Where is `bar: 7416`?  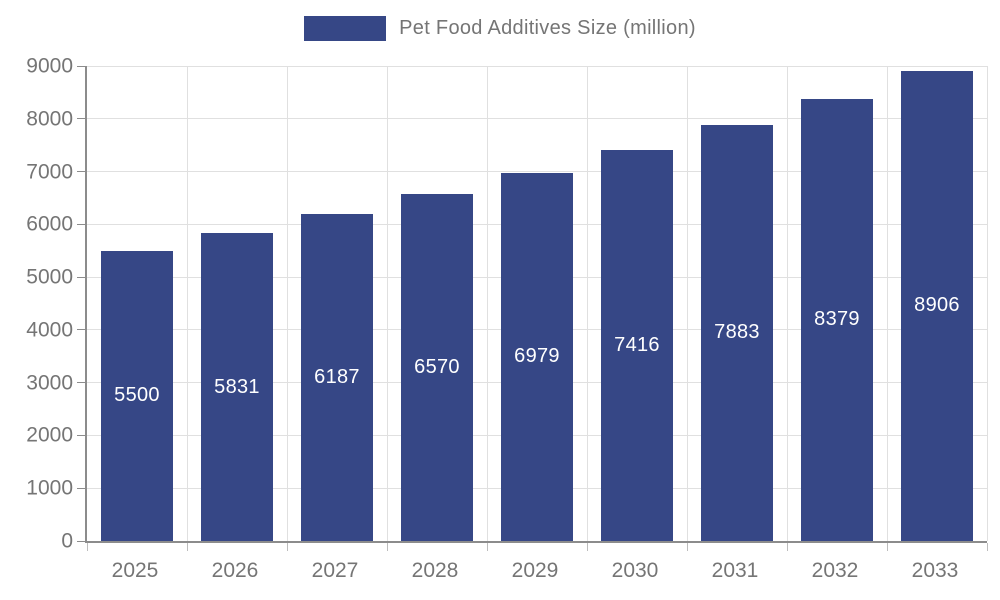 bar: 7416 is located at coordinates (637, 345).